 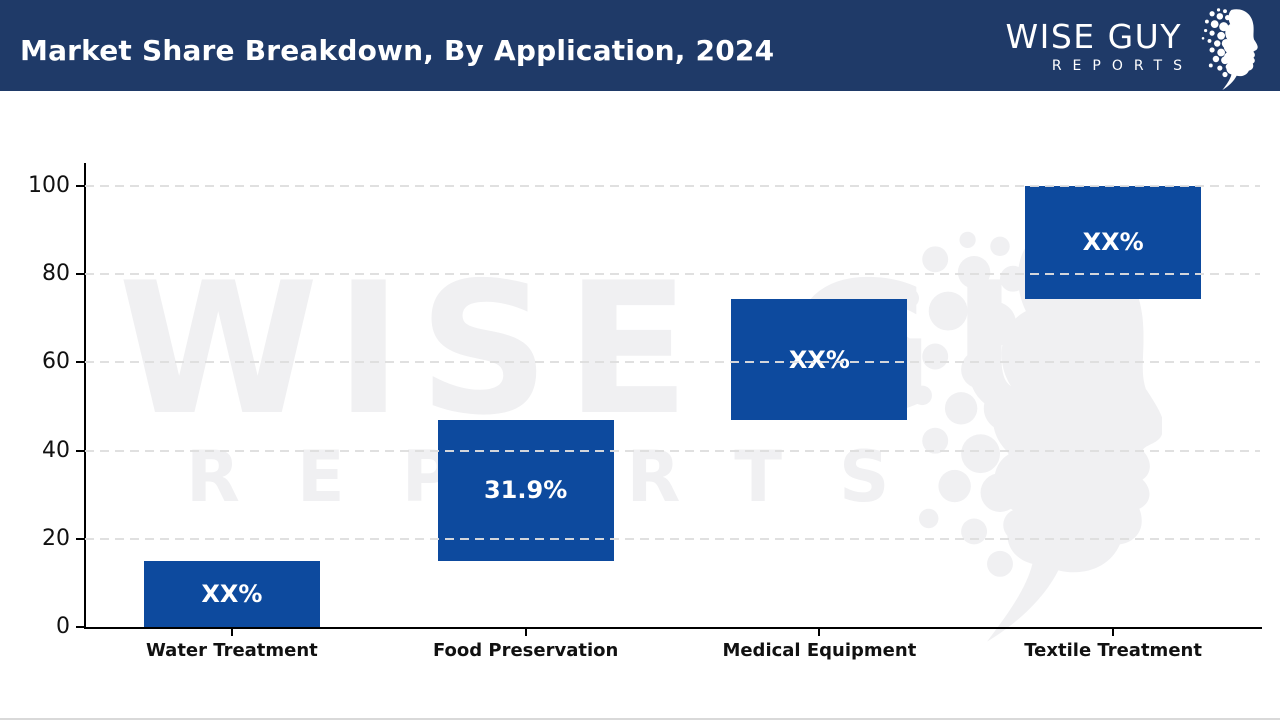 What do you see at coordinates (640, 719) in the screenshot?
I see `bottom-border` at bounding box center [640, 719].